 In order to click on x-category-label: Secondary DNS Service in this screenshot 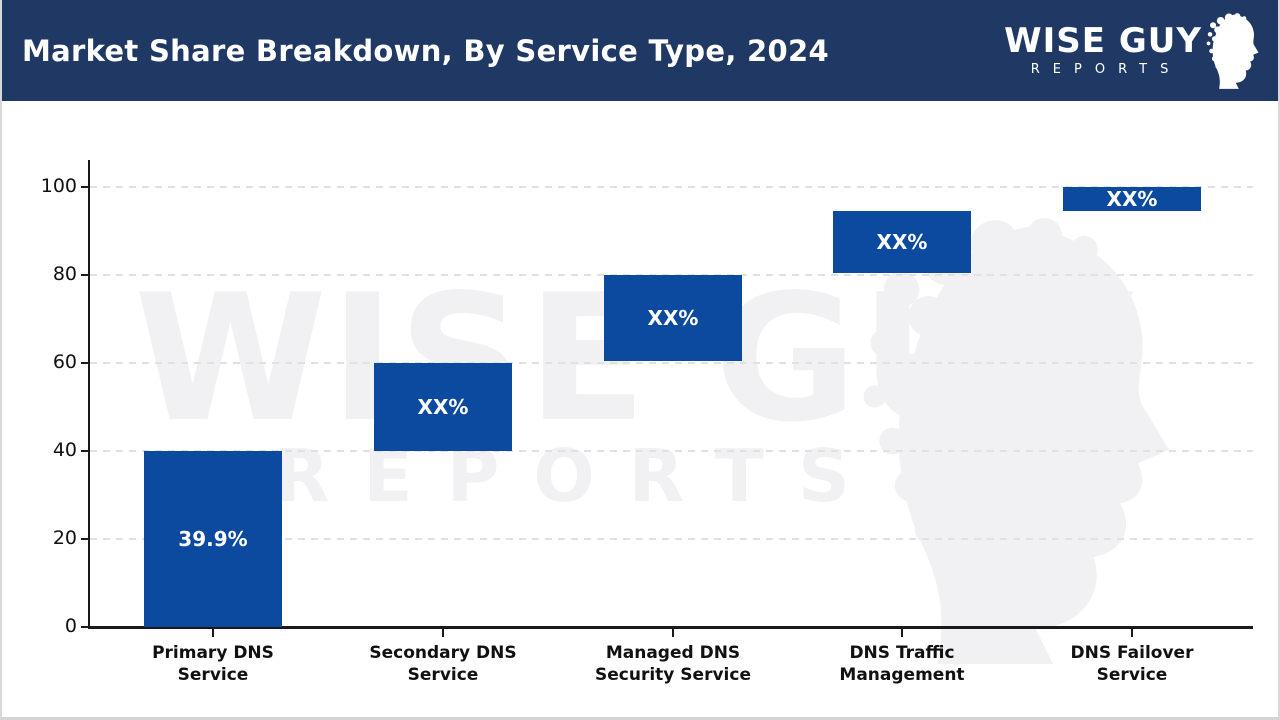, I will do `click(443, 664)`.